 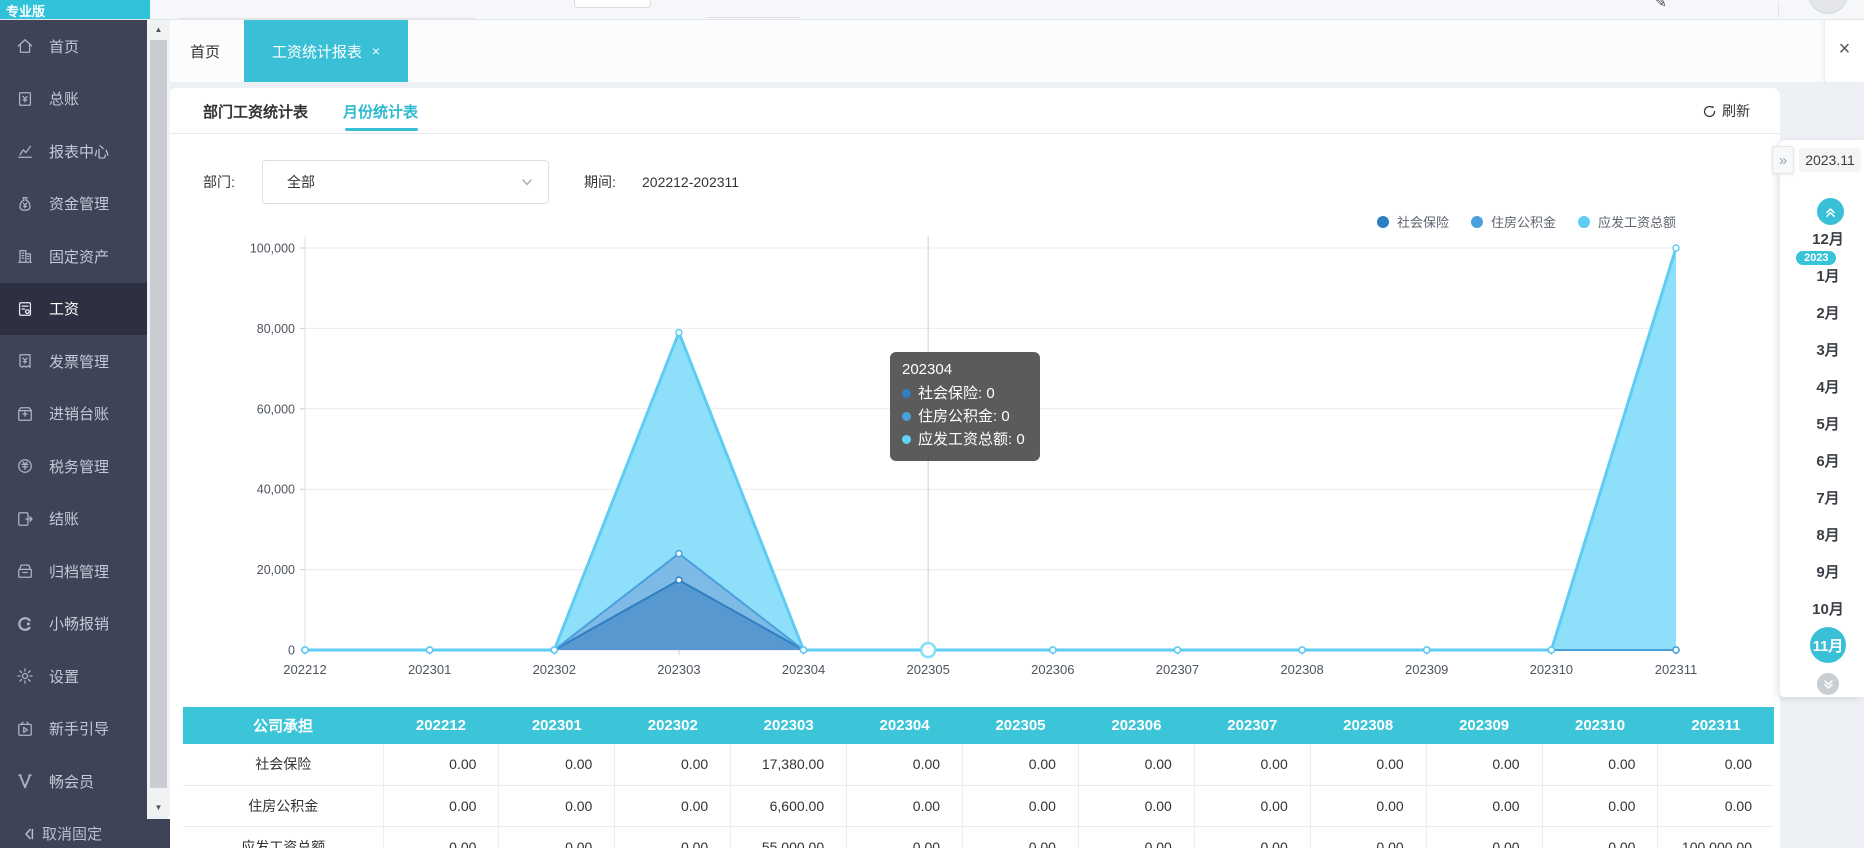 I want to click on sidebar-item-2: 总账, so click(x=73, y=99).